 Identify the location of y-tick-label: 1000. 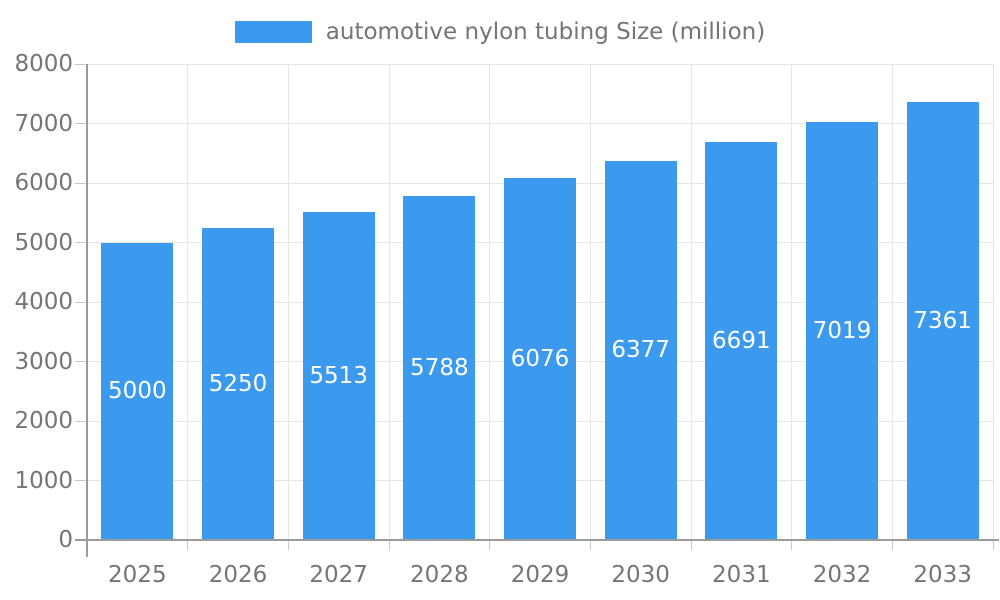
(43, 480).